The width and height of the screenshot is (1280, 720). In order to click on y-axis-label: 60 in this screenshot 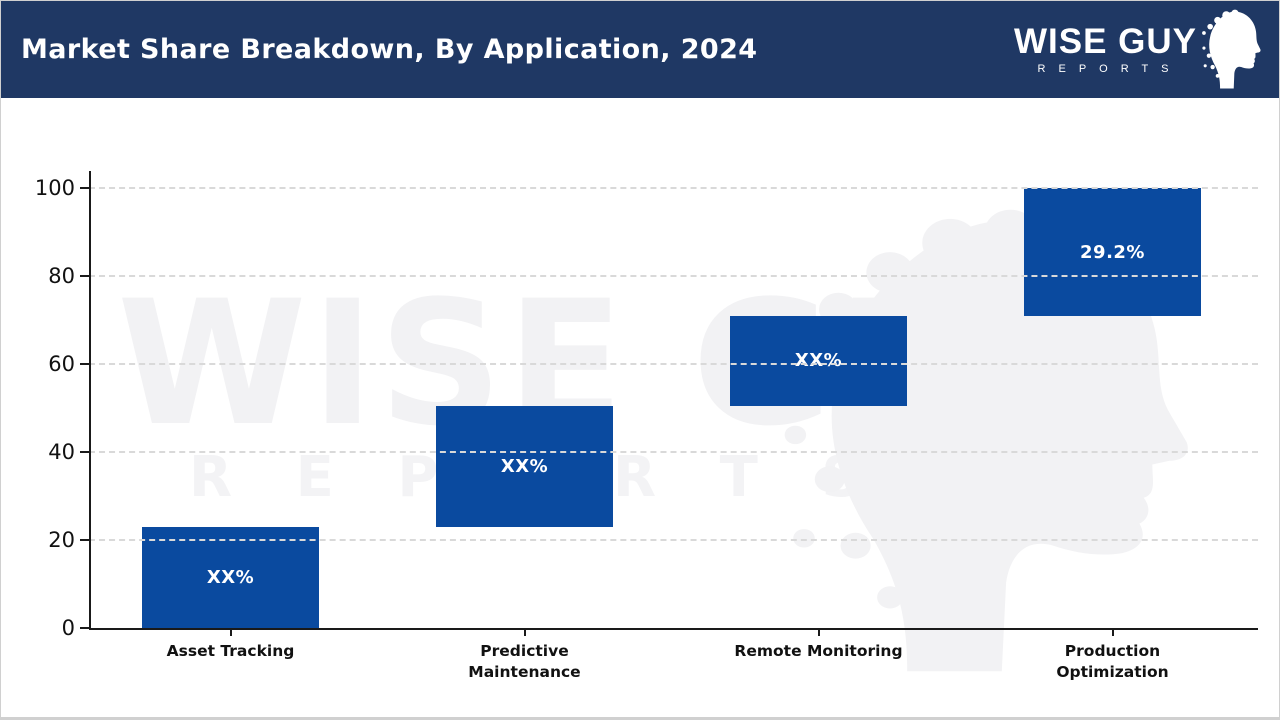, I will do `click(61, 364)`.